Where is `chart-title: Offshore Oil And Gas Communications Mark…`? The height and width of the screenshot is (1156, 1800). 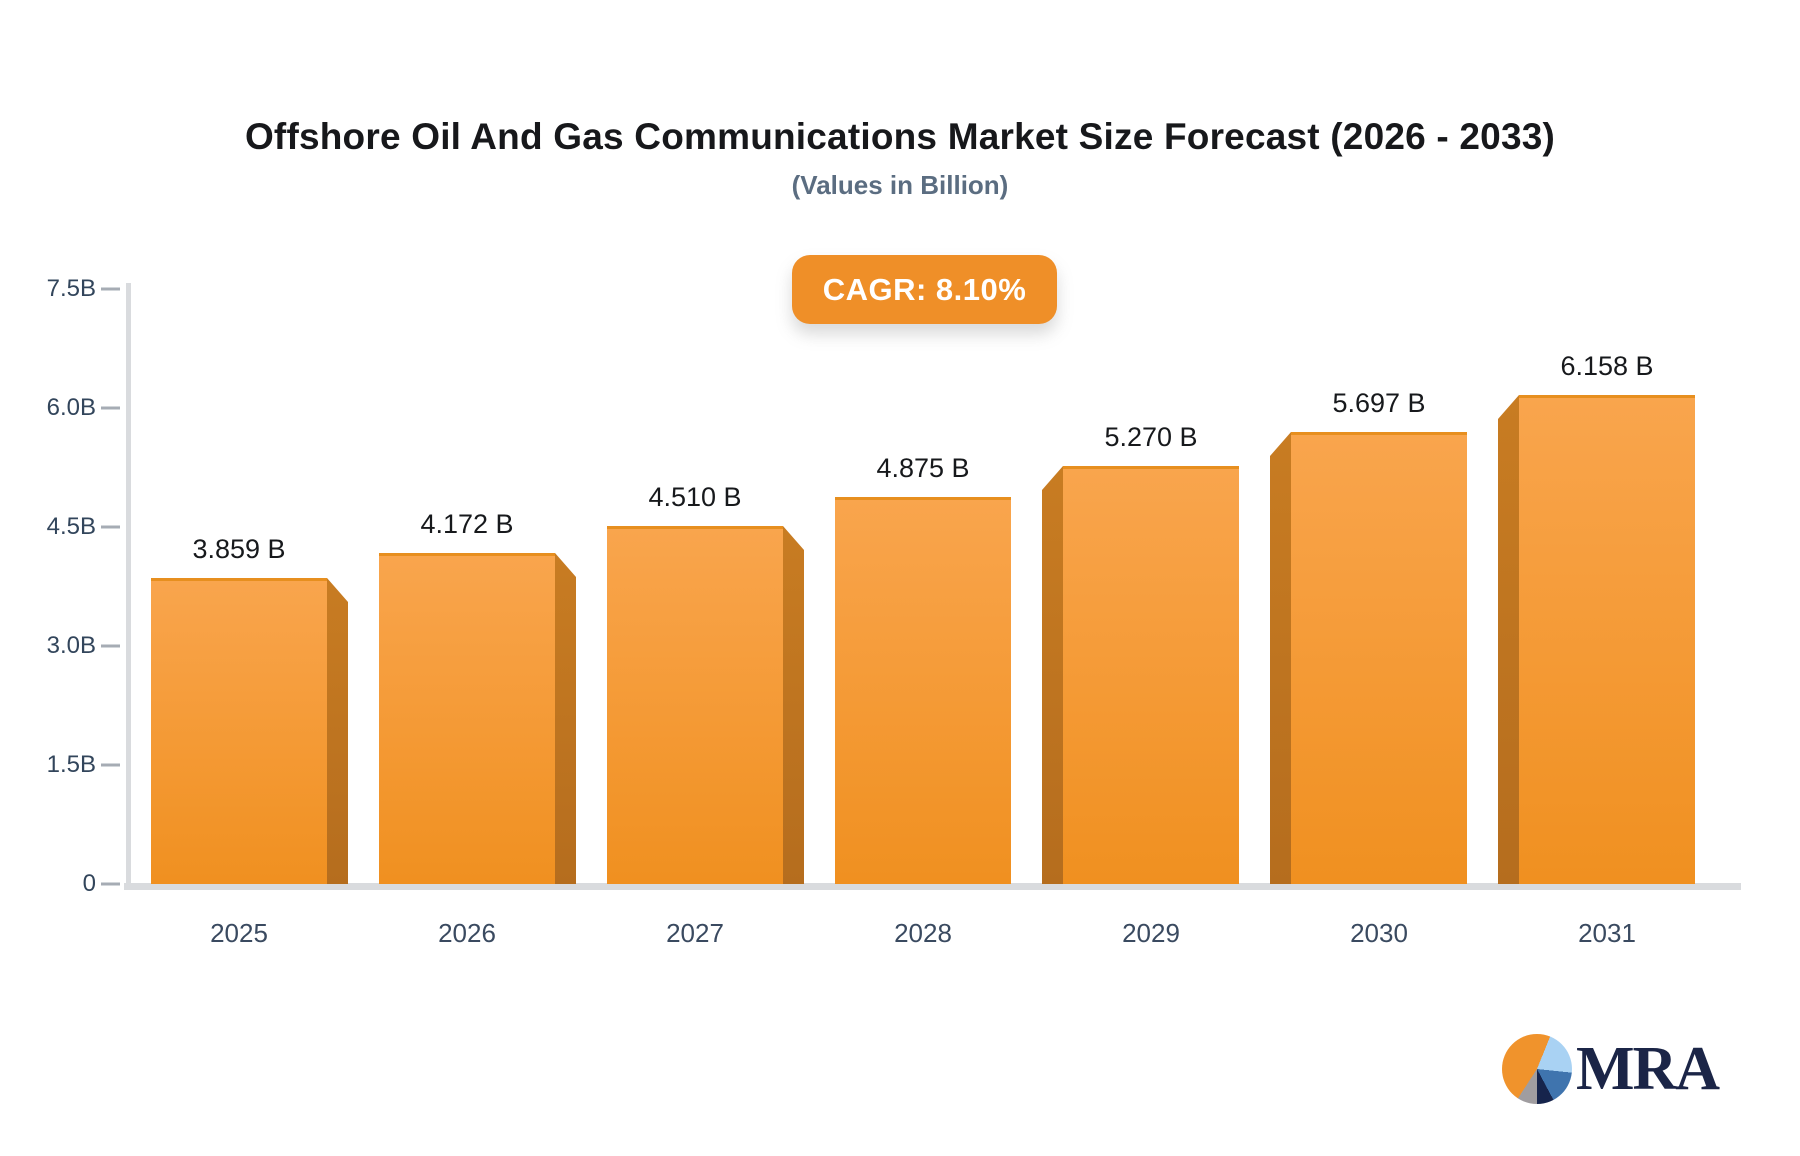 chart-title: Offshore Oil And Gas Communications Mark… is located at coordinates (900, 136).